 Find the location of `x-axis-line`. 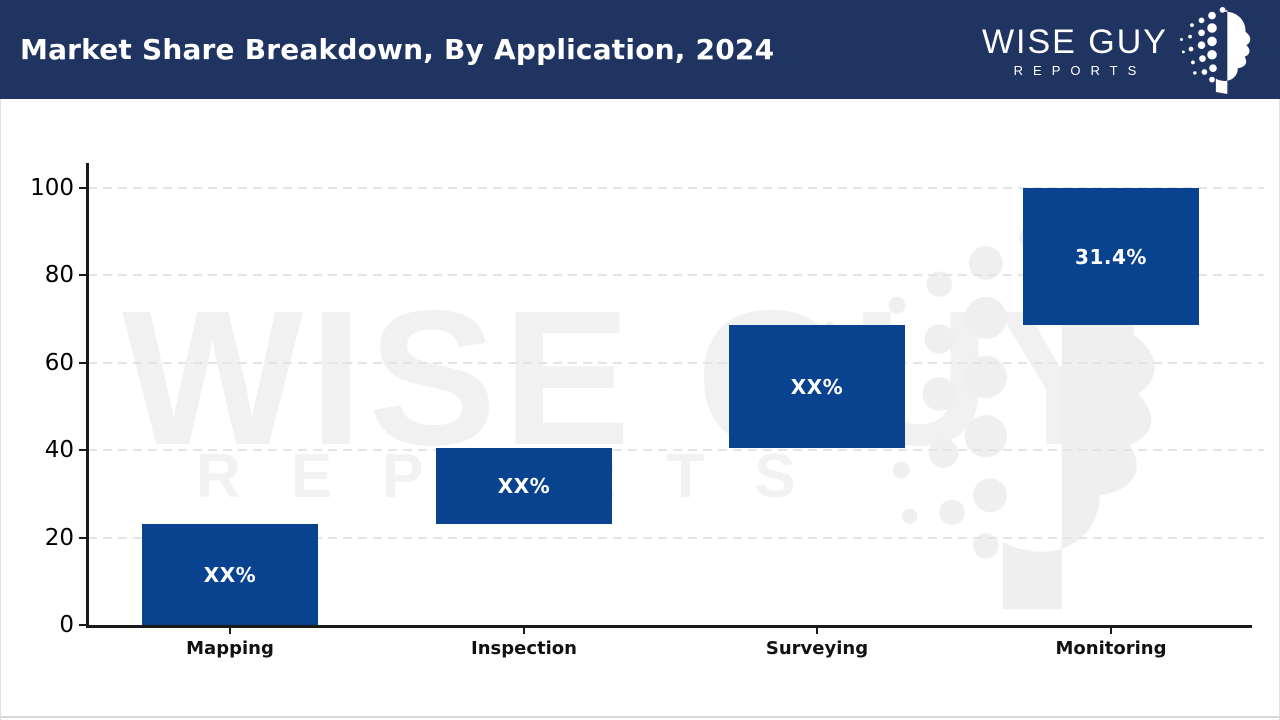

x-axis-line is located at coordinates (669, 626).